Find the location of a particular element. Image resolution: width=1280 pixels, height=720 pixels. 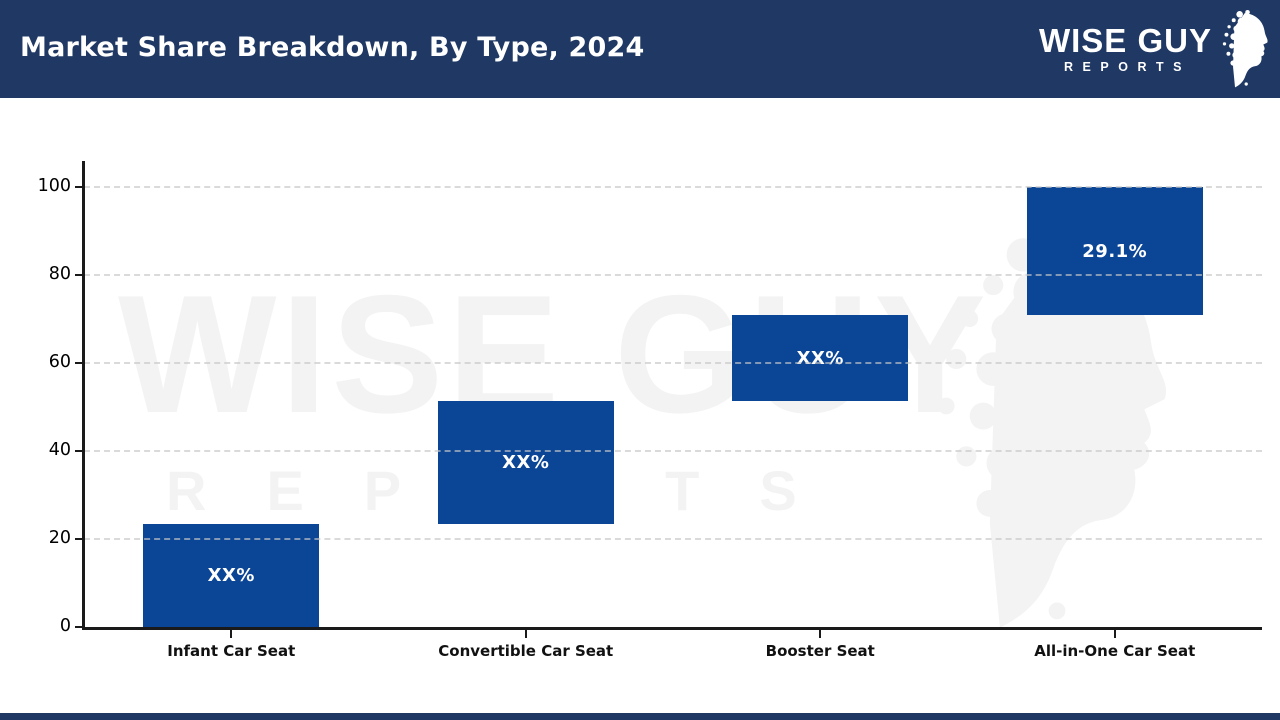

y-axis-tick-label: 100 is located at coordinates (54, 186).